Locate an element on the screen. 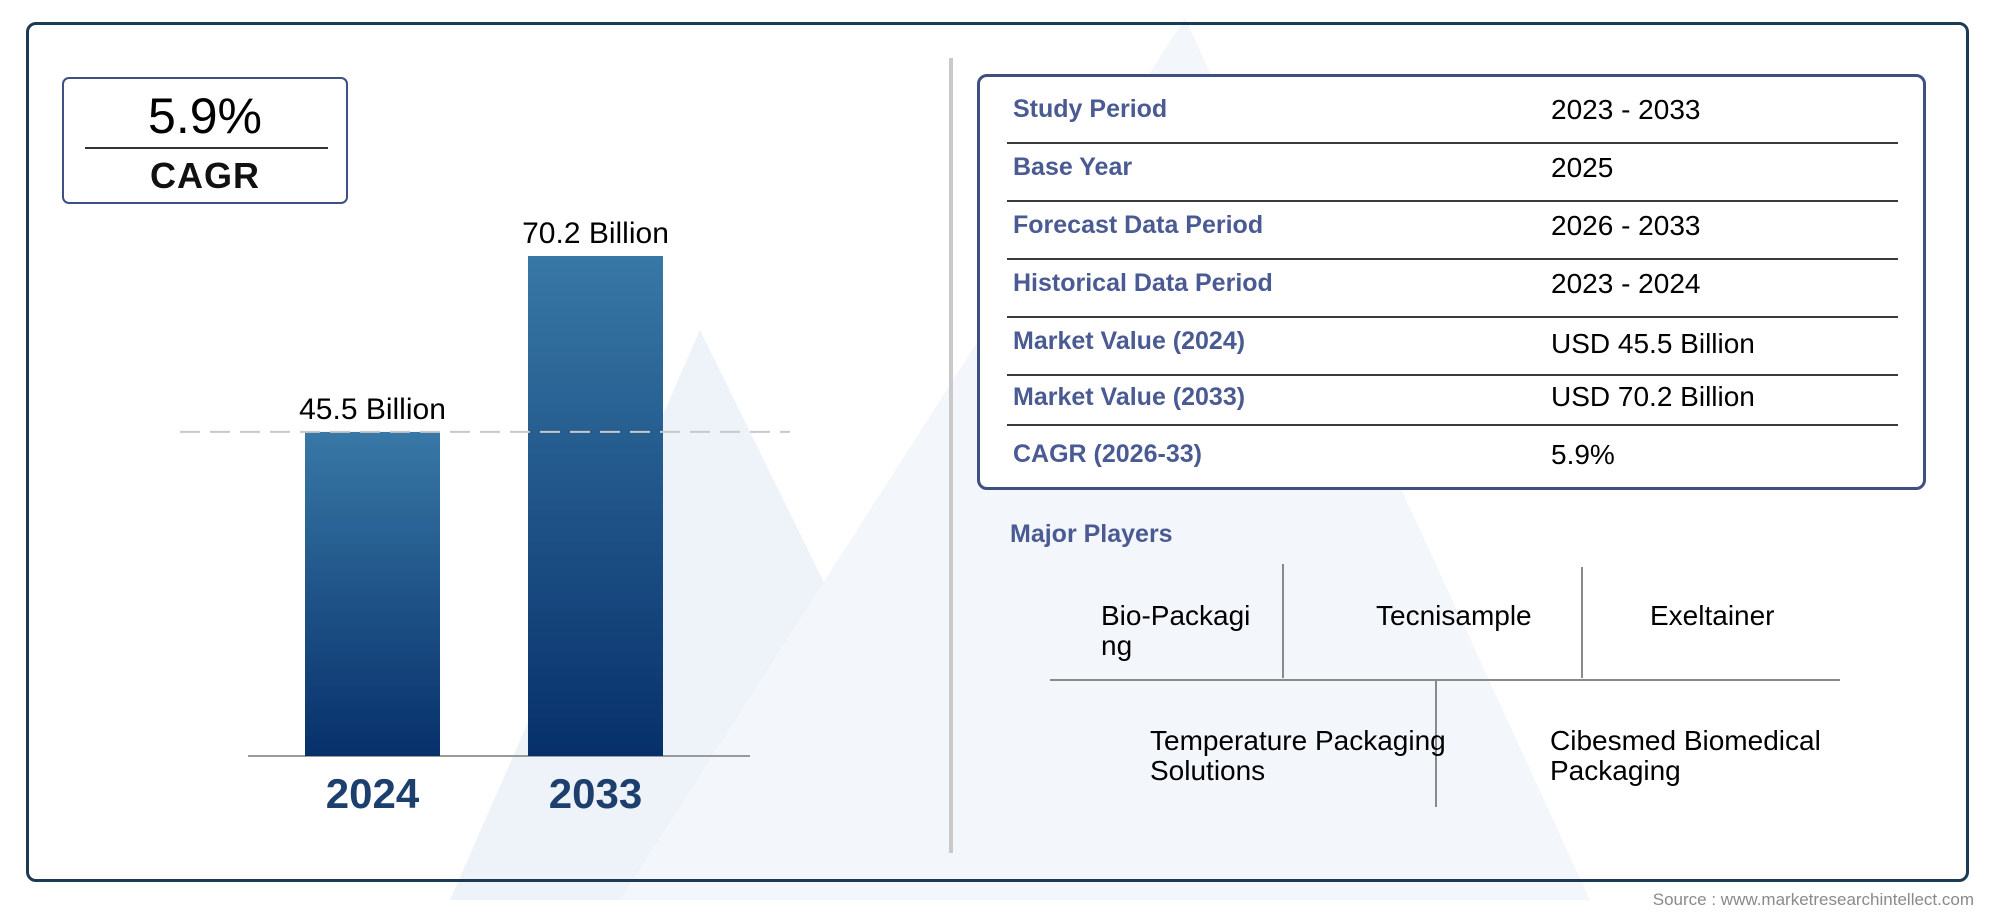 This screenshot has height=917, width=2000. bar-2024 is located at coordinates (372, 593).